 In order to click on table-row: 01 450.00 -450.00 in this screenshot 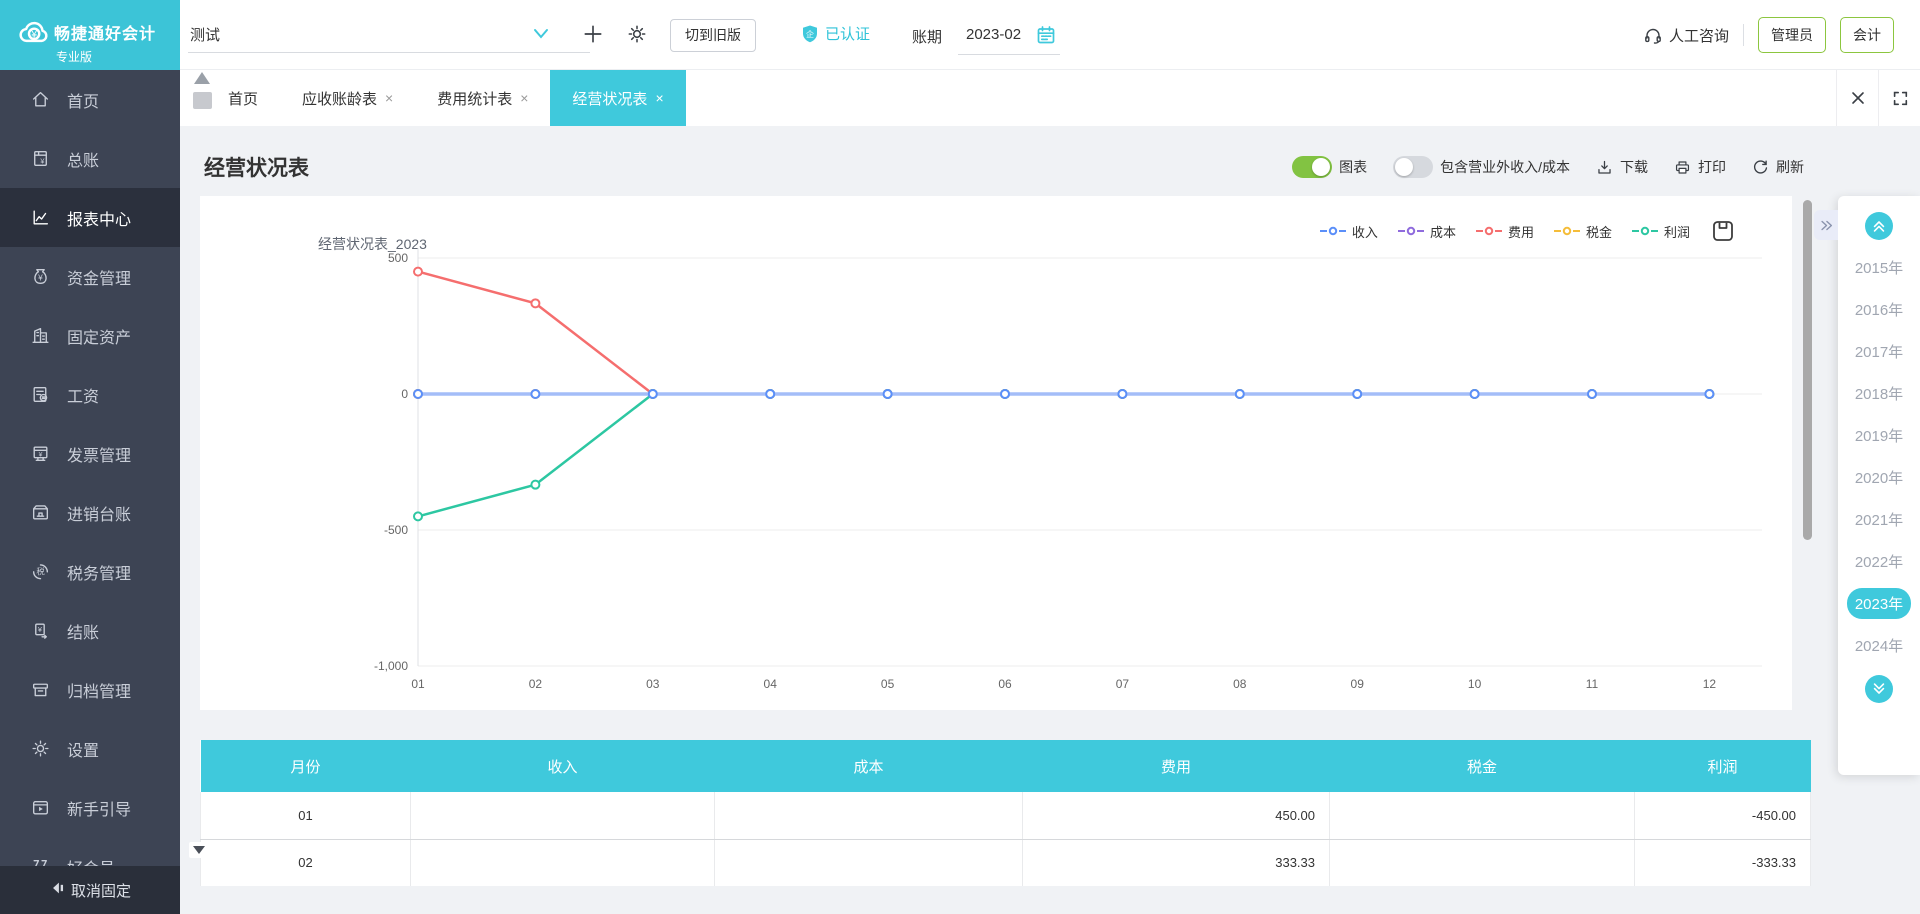, I will do `click(1005, 816)`.